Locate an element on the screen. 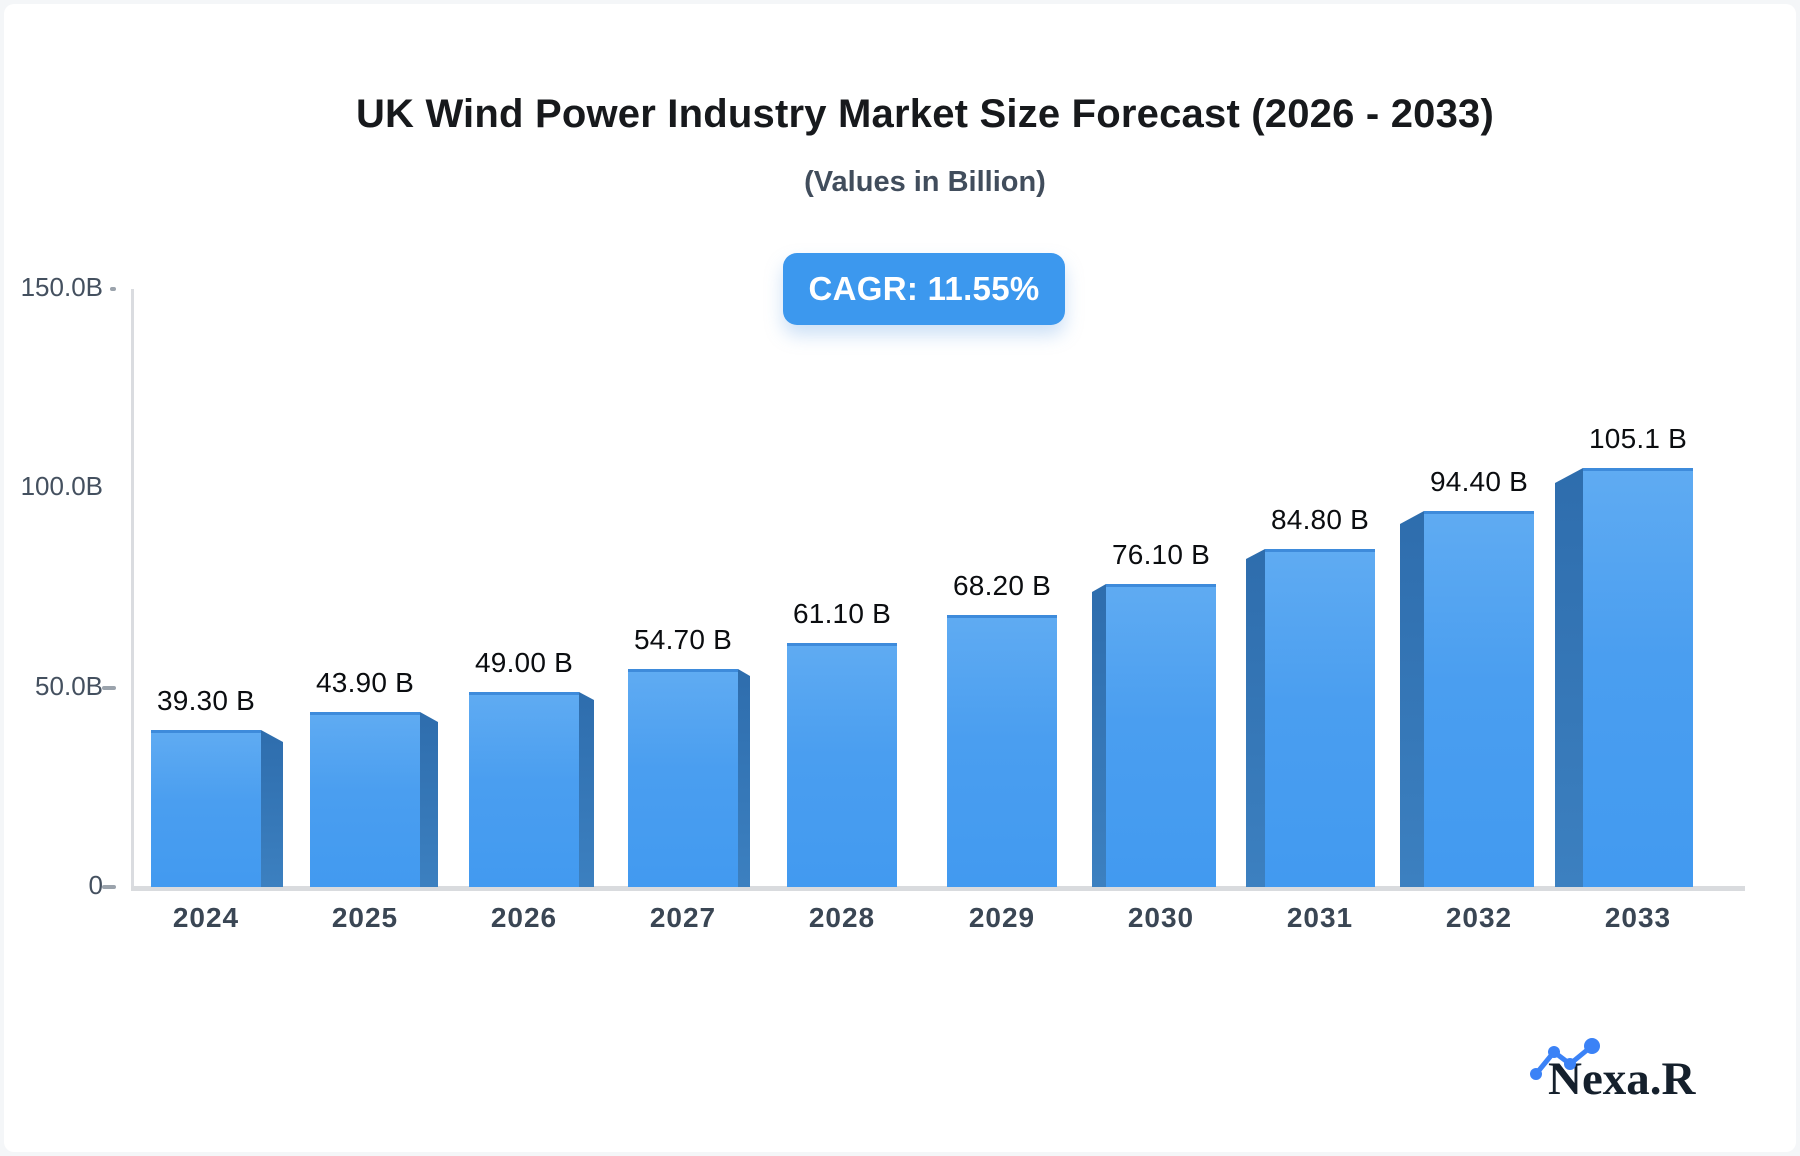 This screenshot has width=1800, height=1156. x-axis-label-2032: 2032 is located at coordinates (1479, 917).